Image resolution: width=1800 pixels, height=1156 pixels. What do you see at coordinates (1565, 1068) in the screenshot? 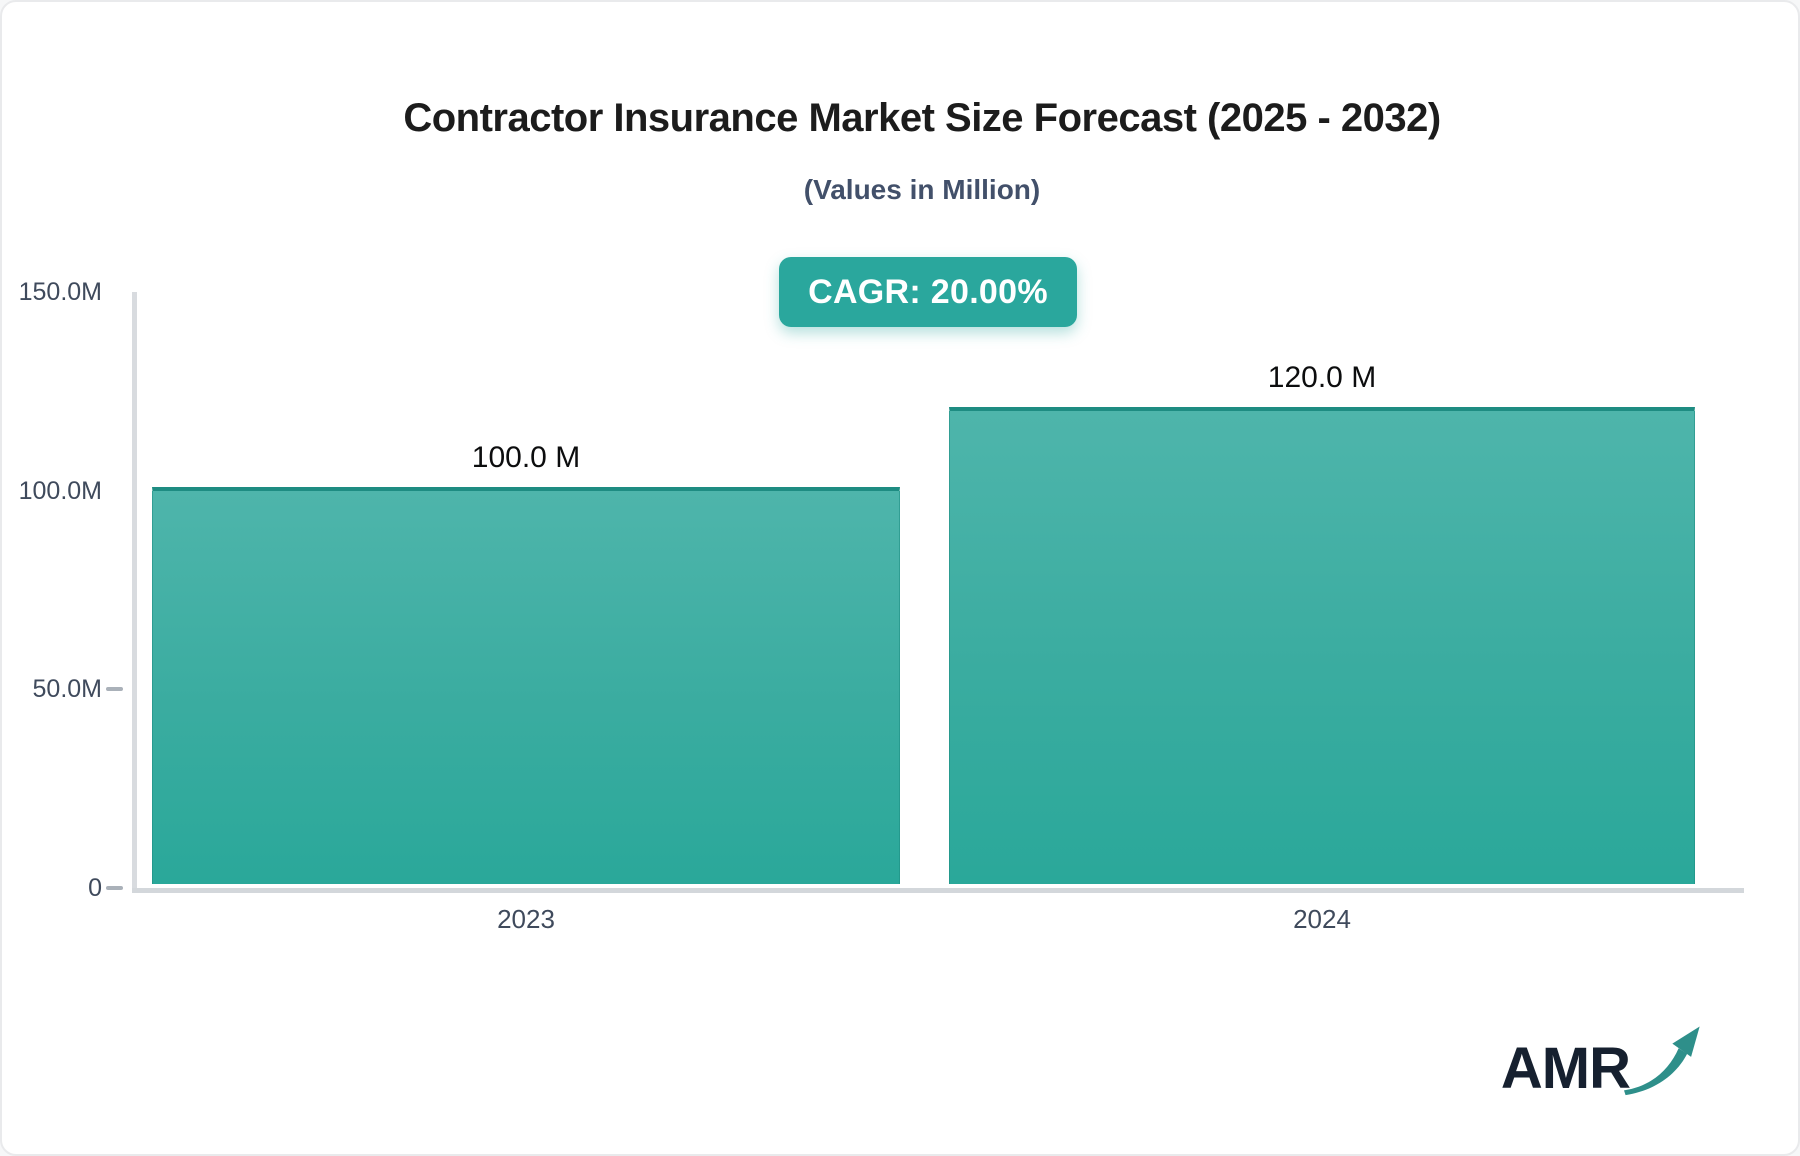
I see `amr-logo-text: AMR` at bounding box center [1565, 1068].